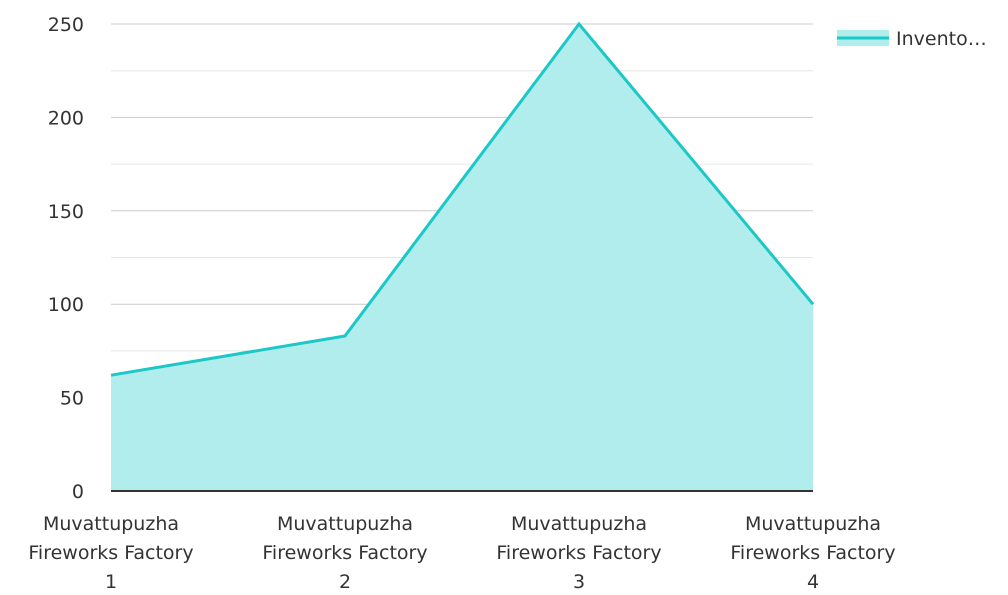 This screenshot has width=1008, height=595. Describe the element at coordinates (111, 582) in the screenshot. I see `x-tick-label-line: 1` at that location.